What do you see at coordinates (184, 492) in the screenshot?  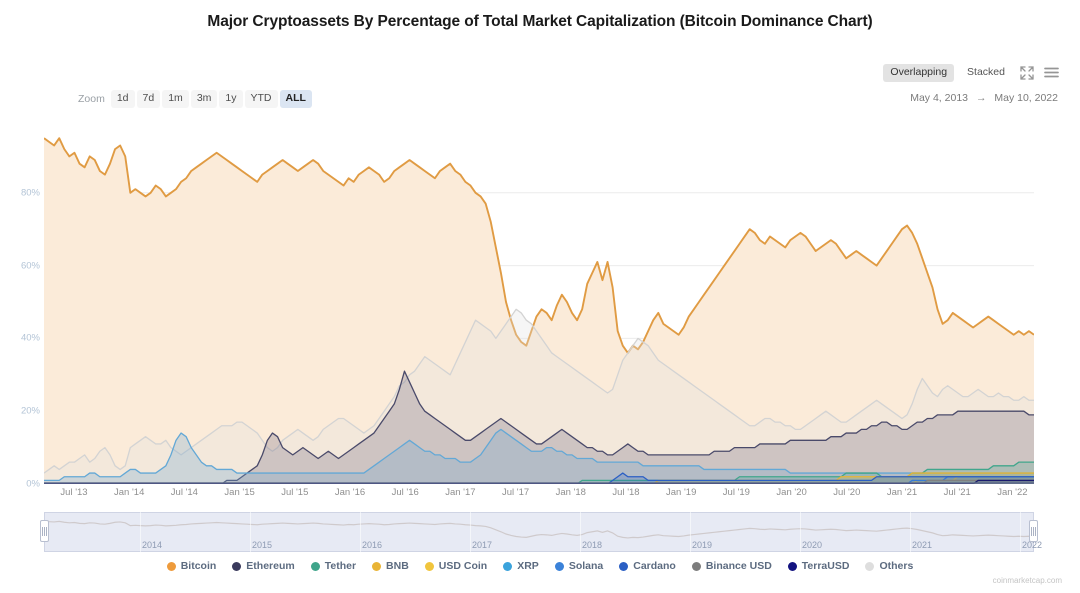 I see `x-tick-label: Jul '14` at bounding box center [184, 492].